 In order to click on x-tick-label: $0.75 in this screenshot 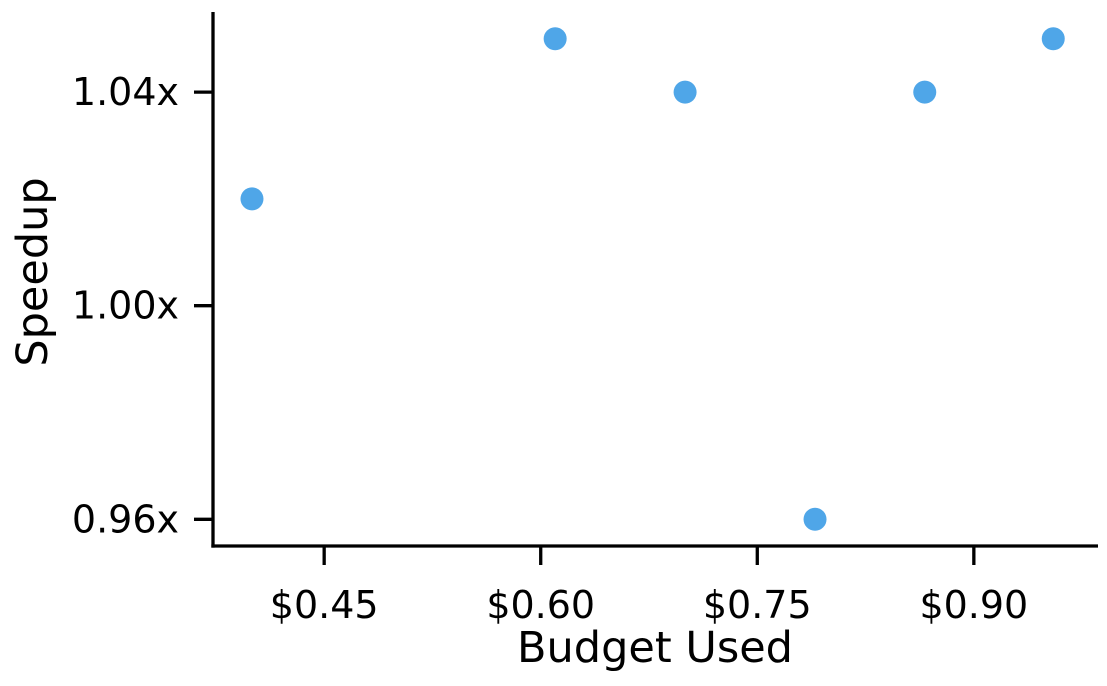, I will do `click(757, 605)`.